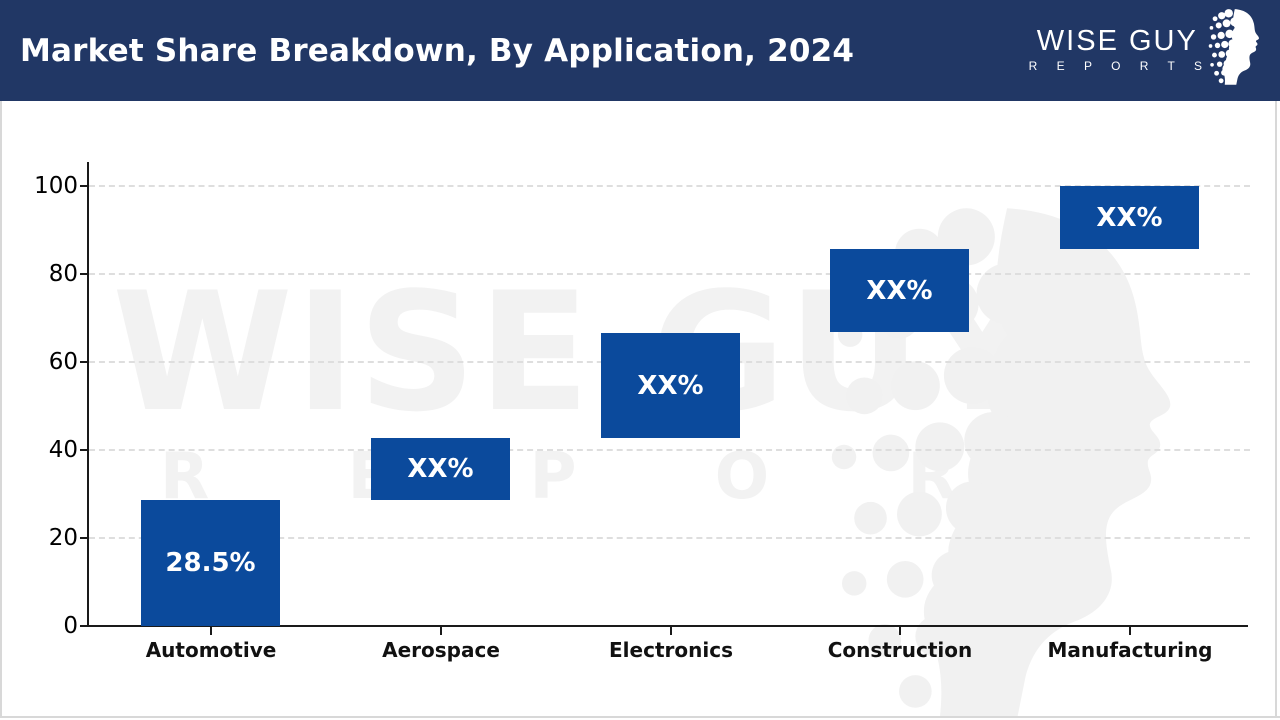 The height and width of the screenshot is (720, 1280). What do you see at coordinates (1117, 40) in the screenshot?
I see `brand-wordmark: WISE GUY` at bounding box center [1117, 40].